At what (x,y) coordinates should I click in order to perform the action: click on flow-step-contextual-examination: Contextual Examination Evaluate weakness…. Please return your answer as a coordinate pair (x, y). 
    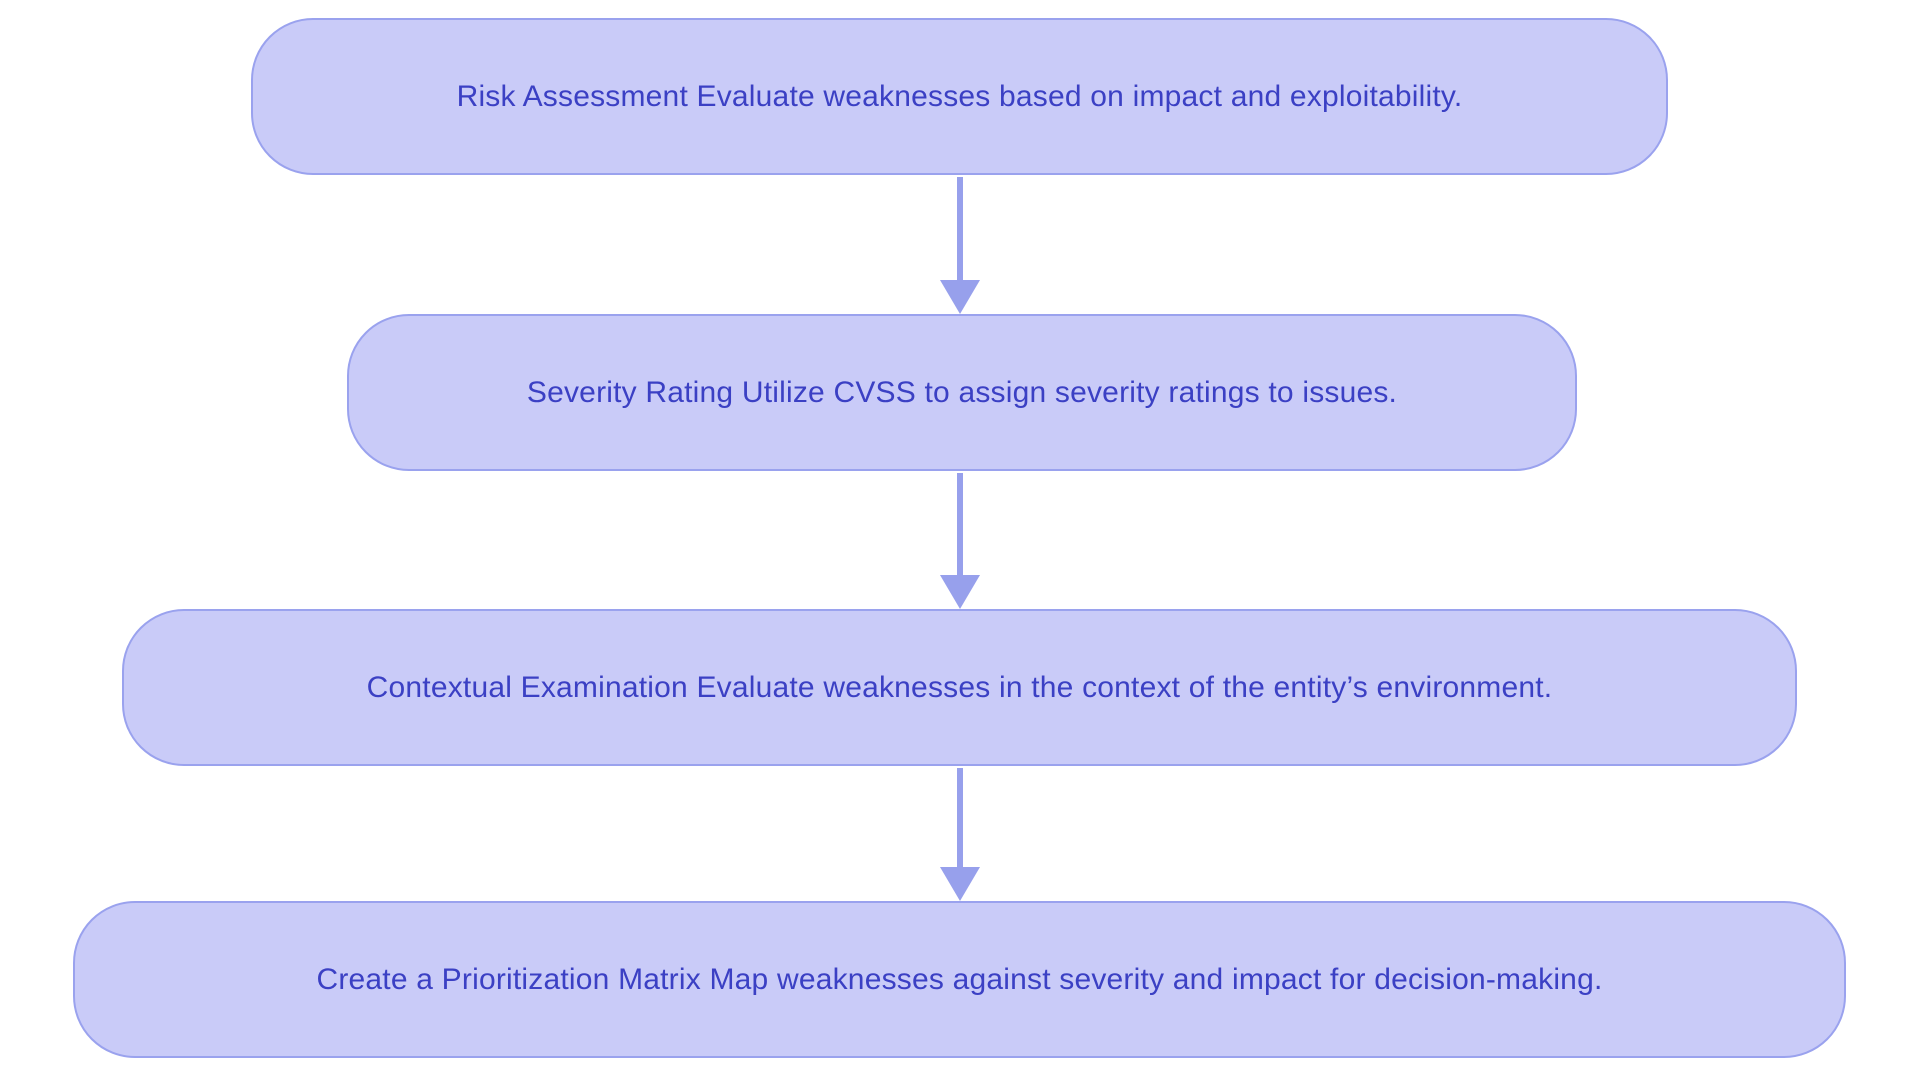
    Looking at the image, I should click on (959, 687).